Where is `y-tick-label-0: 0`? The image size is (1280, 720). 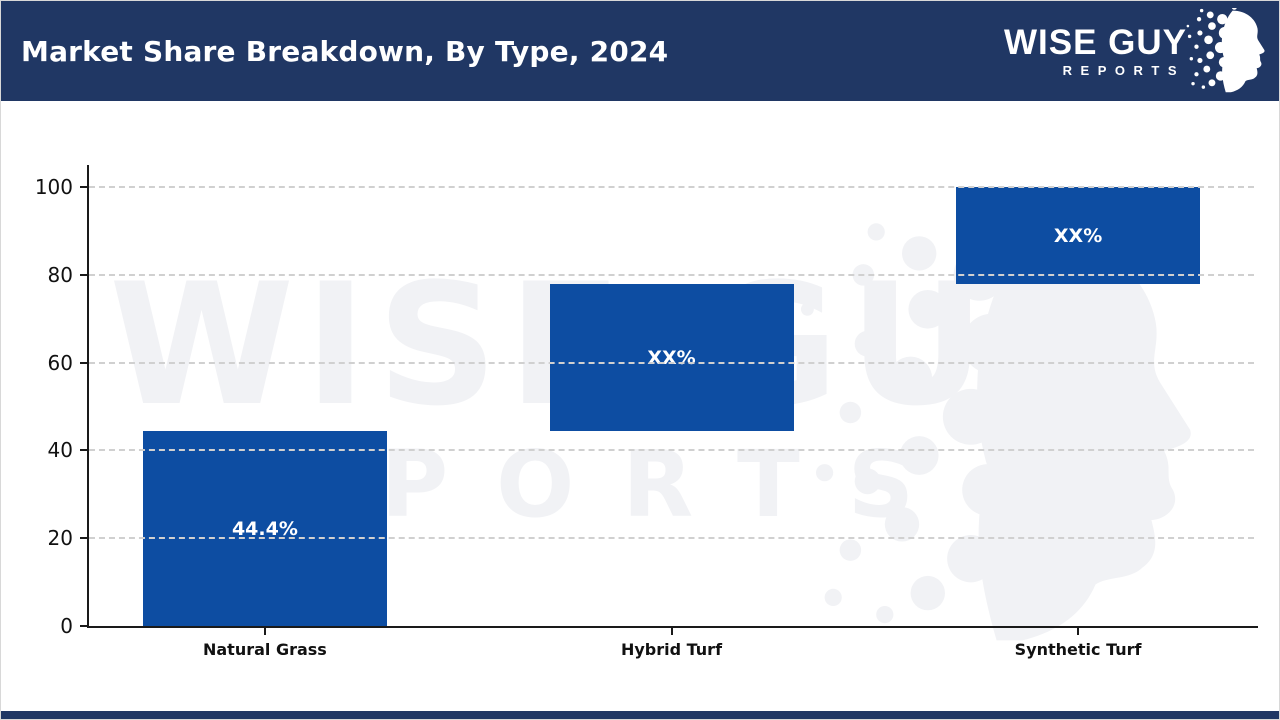
y-tick-label-0: 0 is located at coordinates (66, 626).